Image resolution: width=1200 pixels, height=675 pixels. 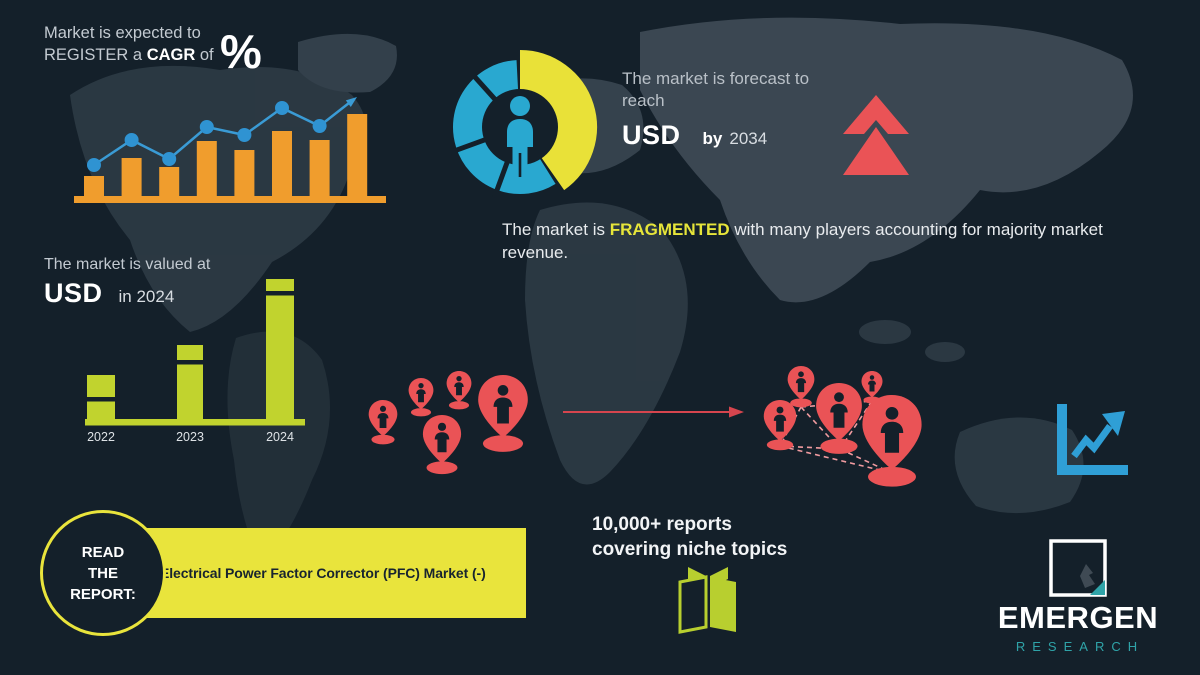 What do you see at coordinates (748, 138) in the screenshot?
I see `forecast-year: 2034` at bounding box center [748, 138].